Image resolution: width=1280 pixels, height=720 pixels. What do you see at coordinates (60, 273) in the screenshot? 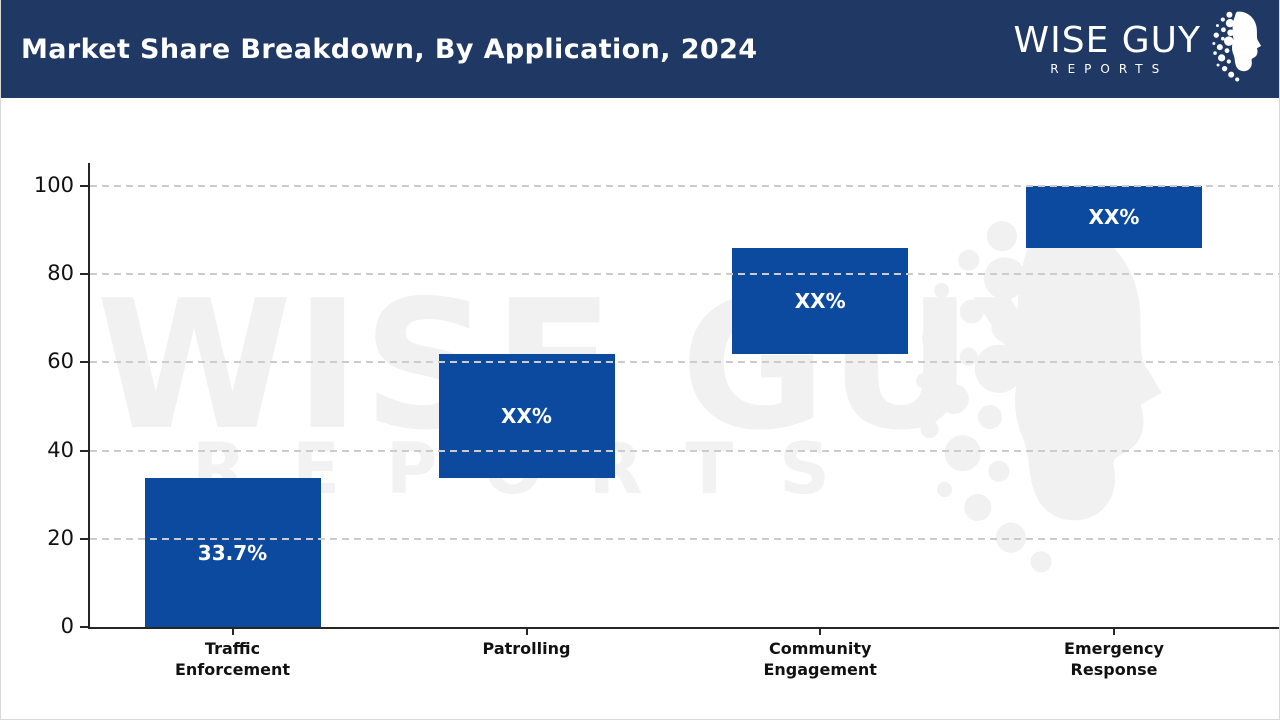
I see `y-axis-label: 80` at bounding box center [60, 273].